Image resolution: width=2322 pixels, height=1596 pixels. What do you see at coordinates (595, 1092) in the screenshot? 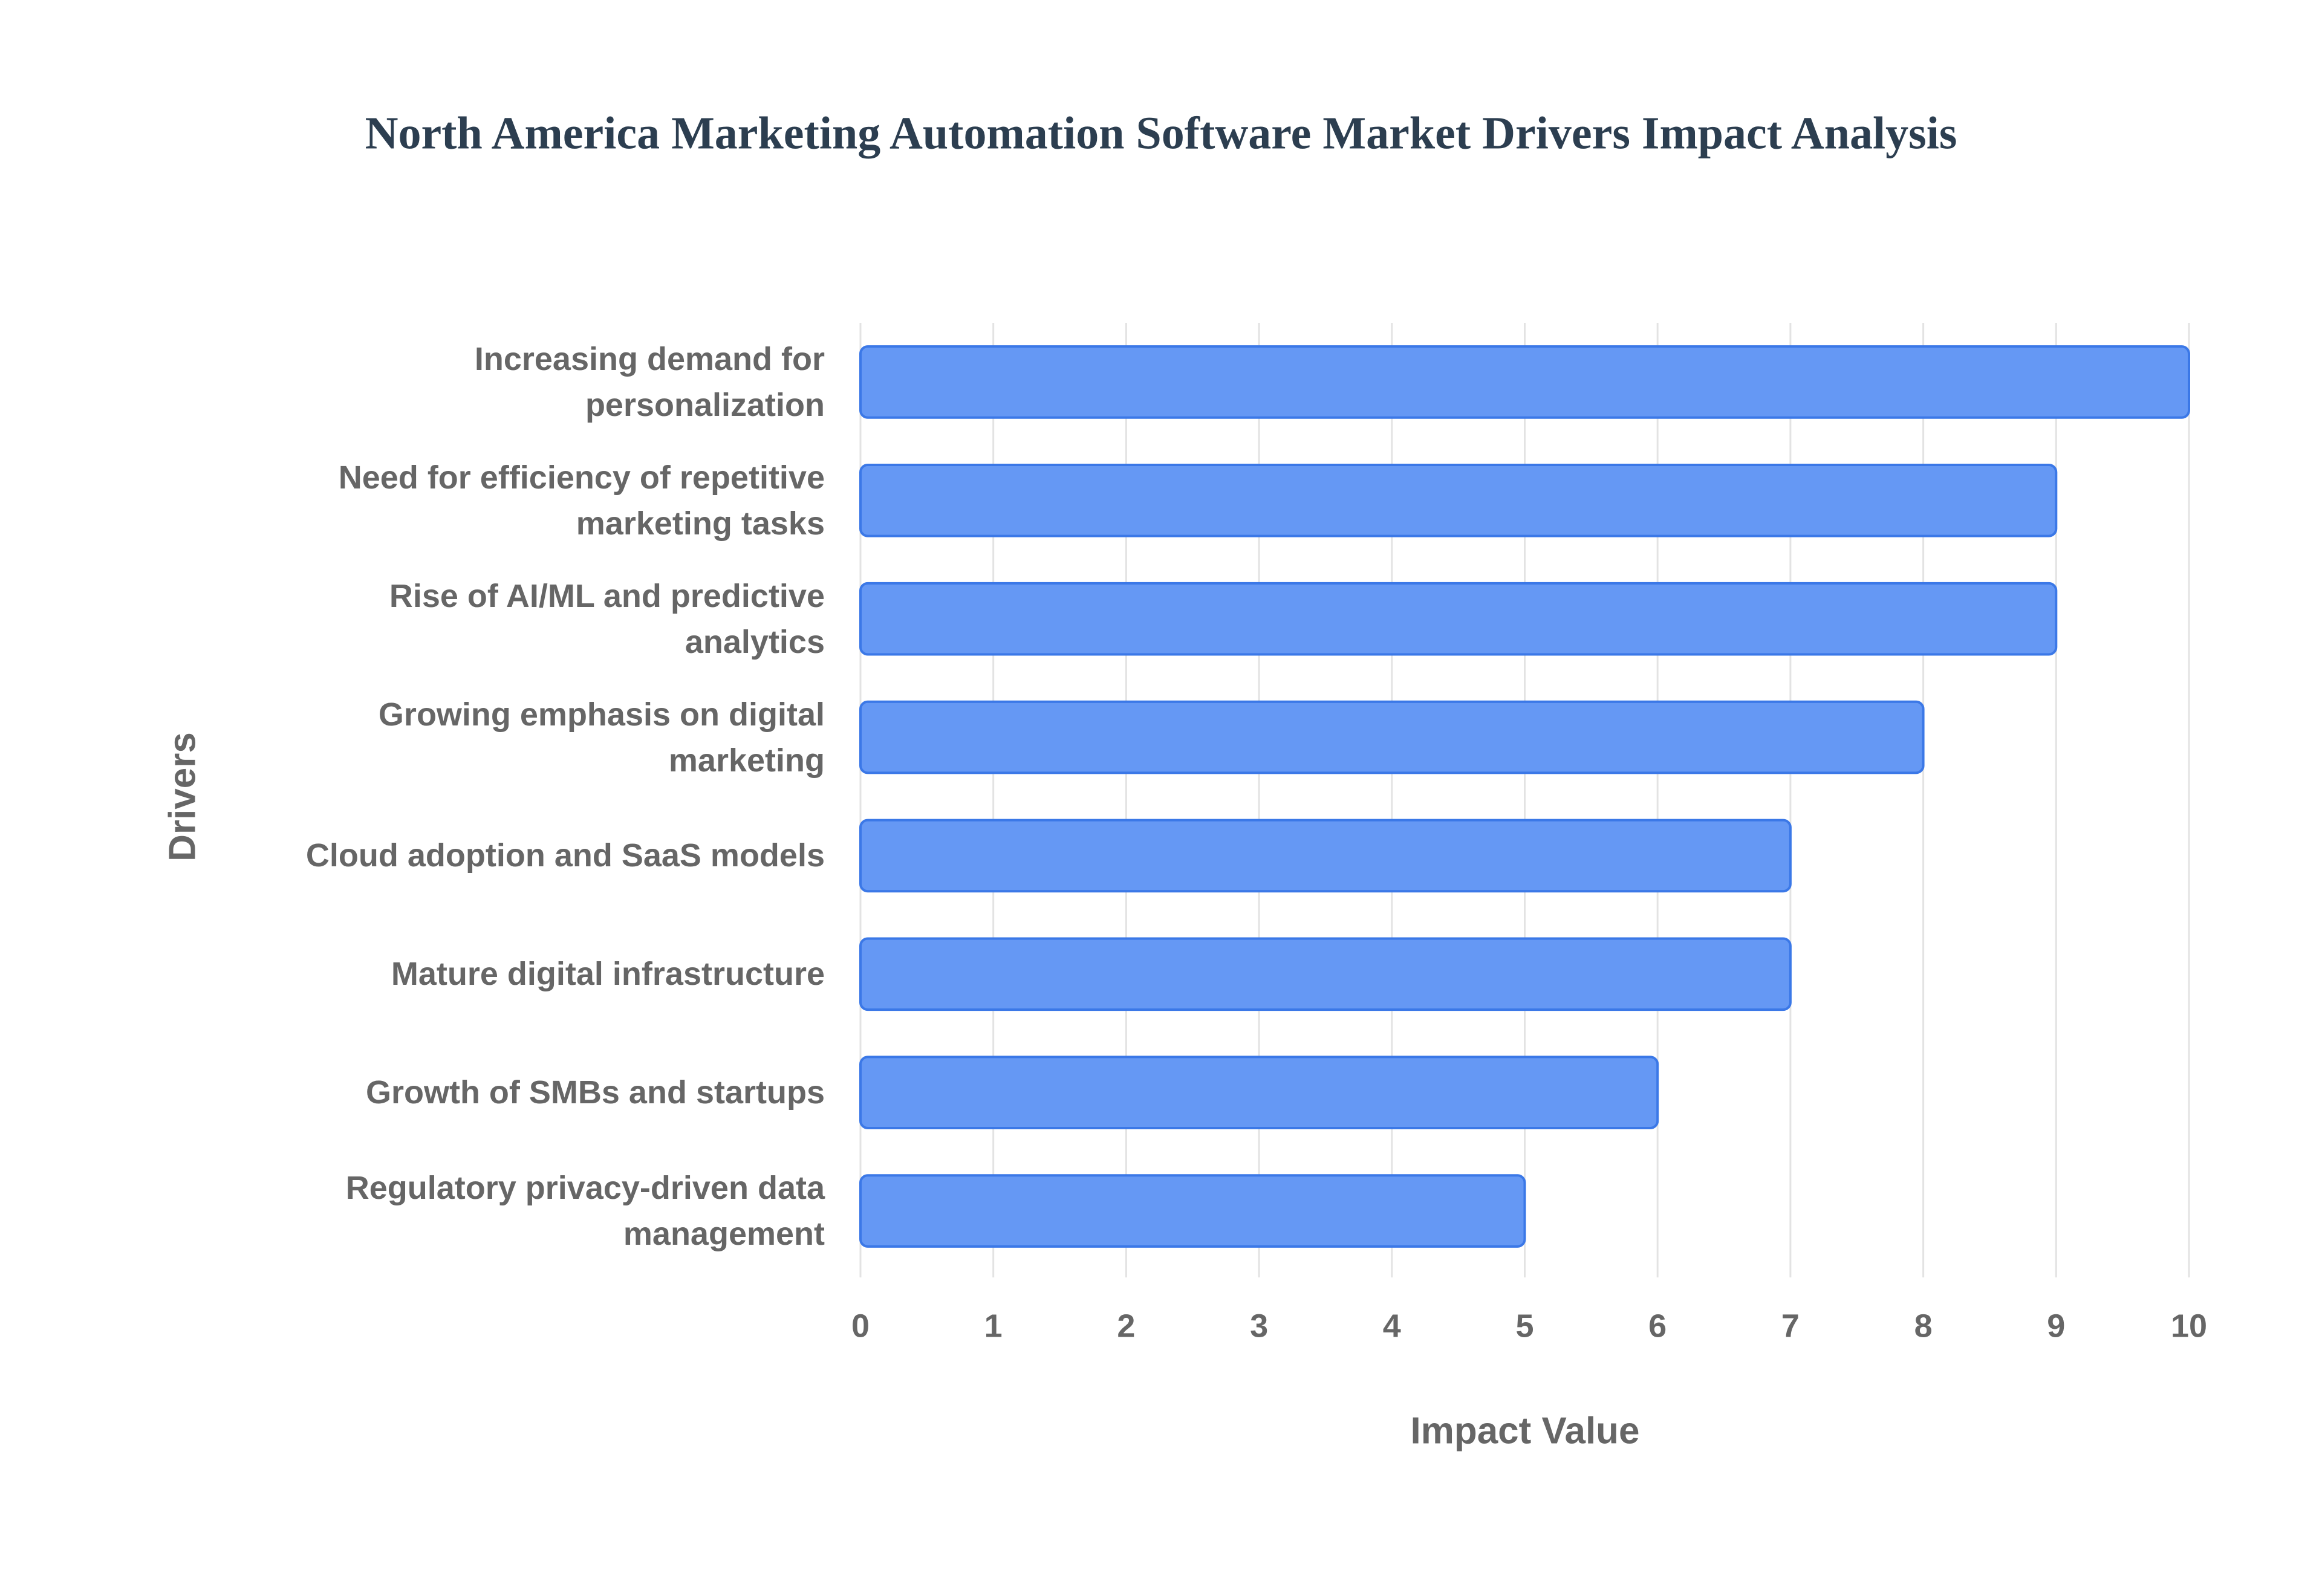
I see `y-tick-label: Growth of SMBs and startups` at bounding box center [595, 1092].